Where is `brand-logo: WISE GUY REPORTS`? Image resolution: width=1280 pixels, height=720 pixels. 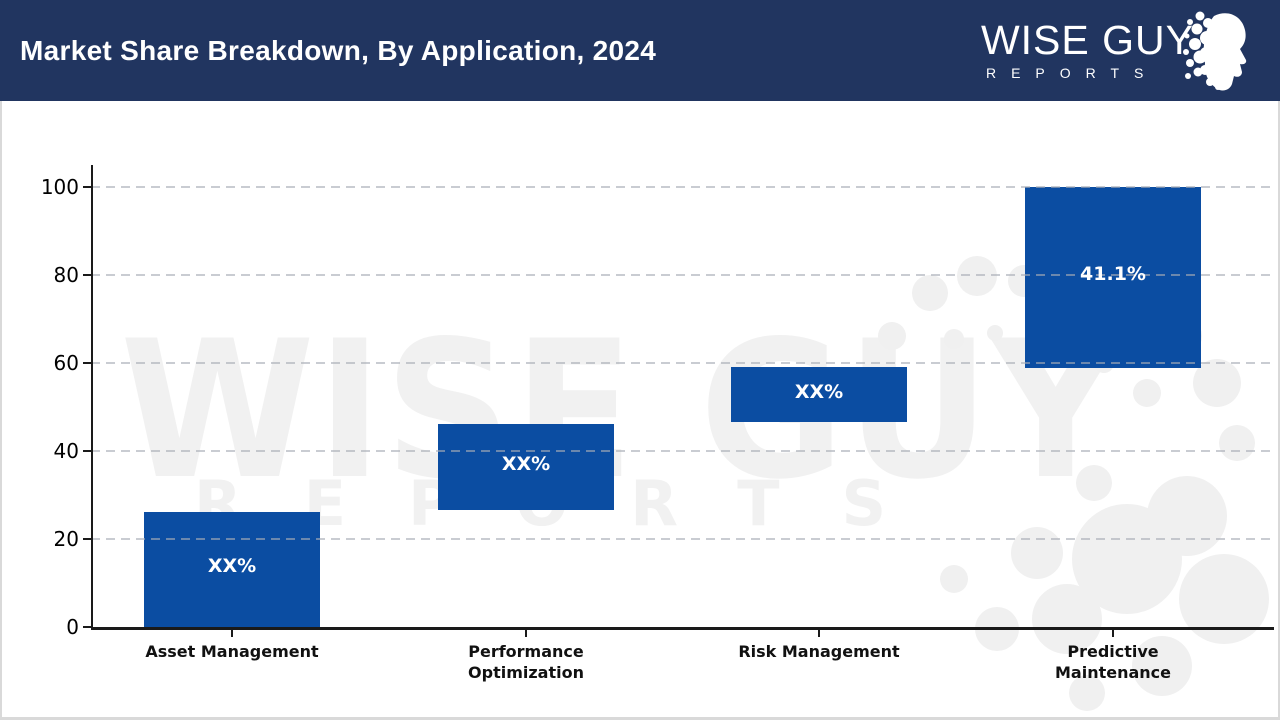
brand-logo: WISE GUY REPORTS is located at coordinates (1121, 51).